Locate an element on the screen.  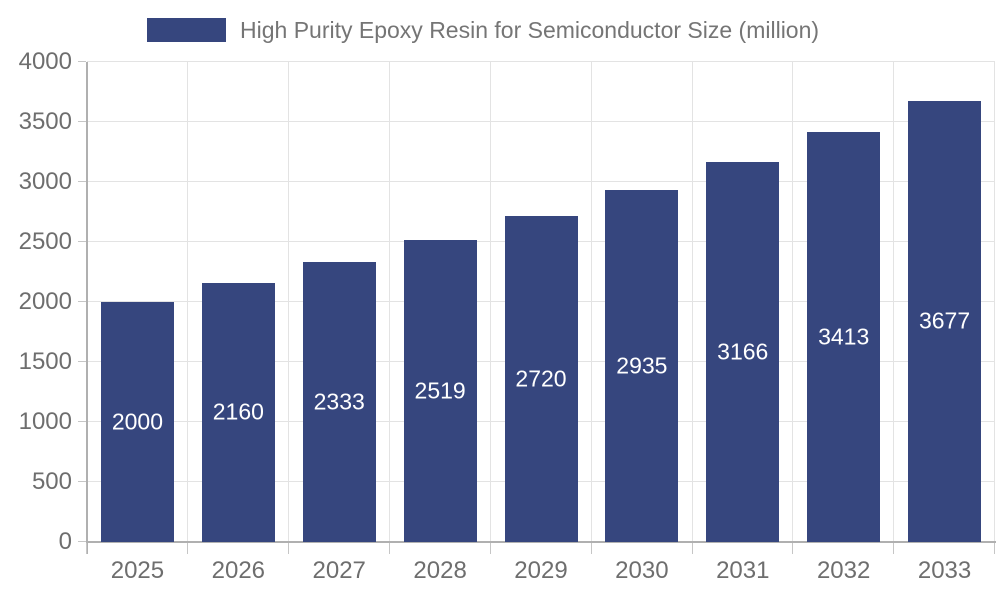
x-tick-label: 2026 is located at coordinates (238, 570).